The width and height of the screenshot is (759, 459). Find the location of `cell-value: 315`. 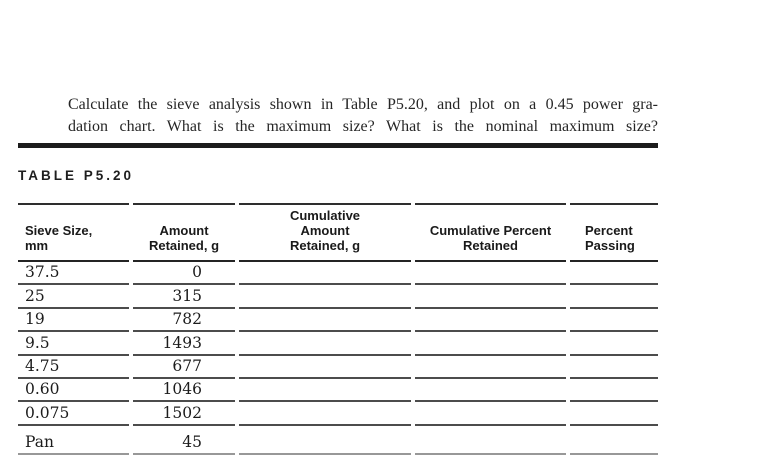

cell-value: 315 is located at coordinates (187, 295).